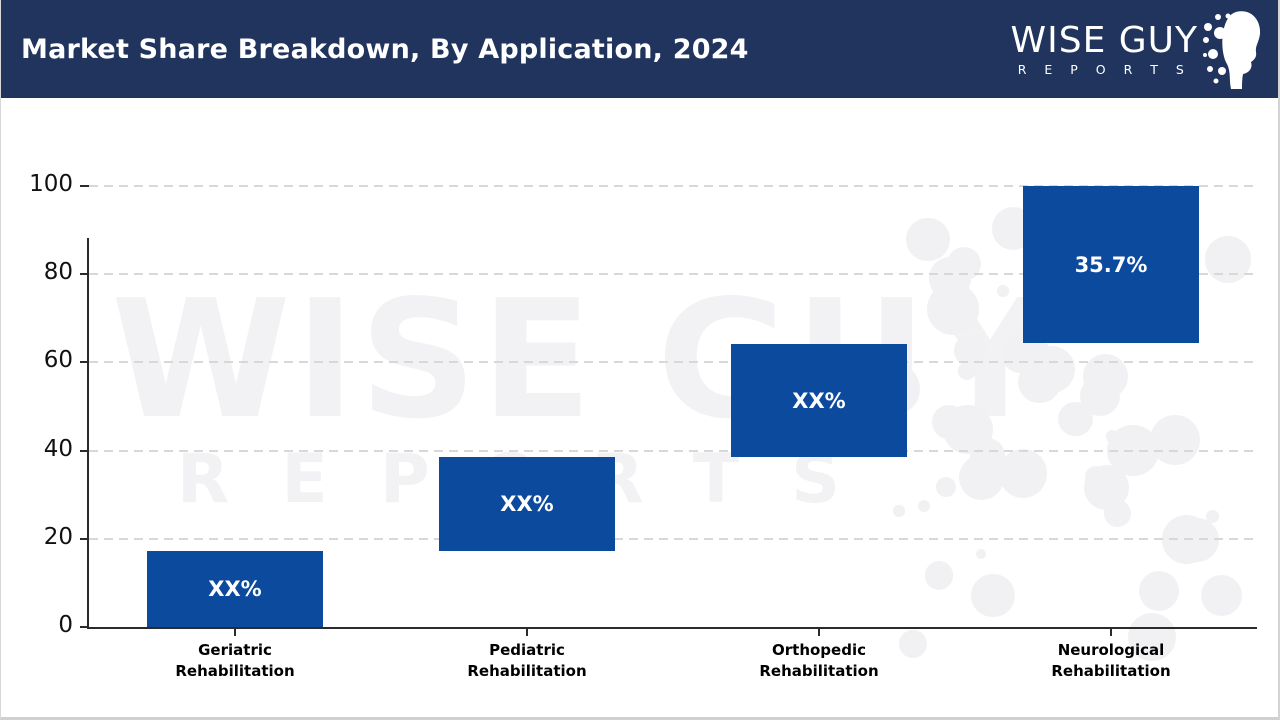 The image size is (1280, 720). What do you see at coordinates (1104, 69) in the screenshot?
I see `logo-wordmark-line2: R E P O R T S` at bounding box center [1104, 69].